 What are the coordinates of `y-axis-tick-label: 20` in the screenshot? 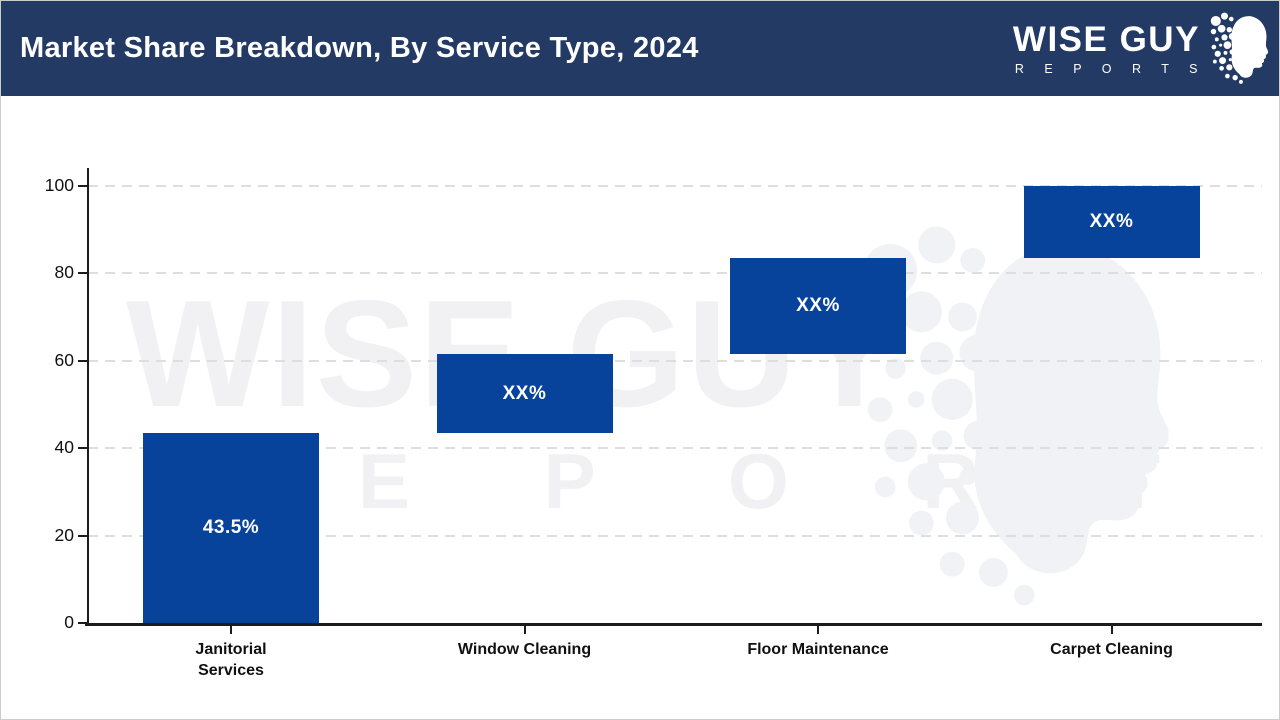 It's located at (64, 534).